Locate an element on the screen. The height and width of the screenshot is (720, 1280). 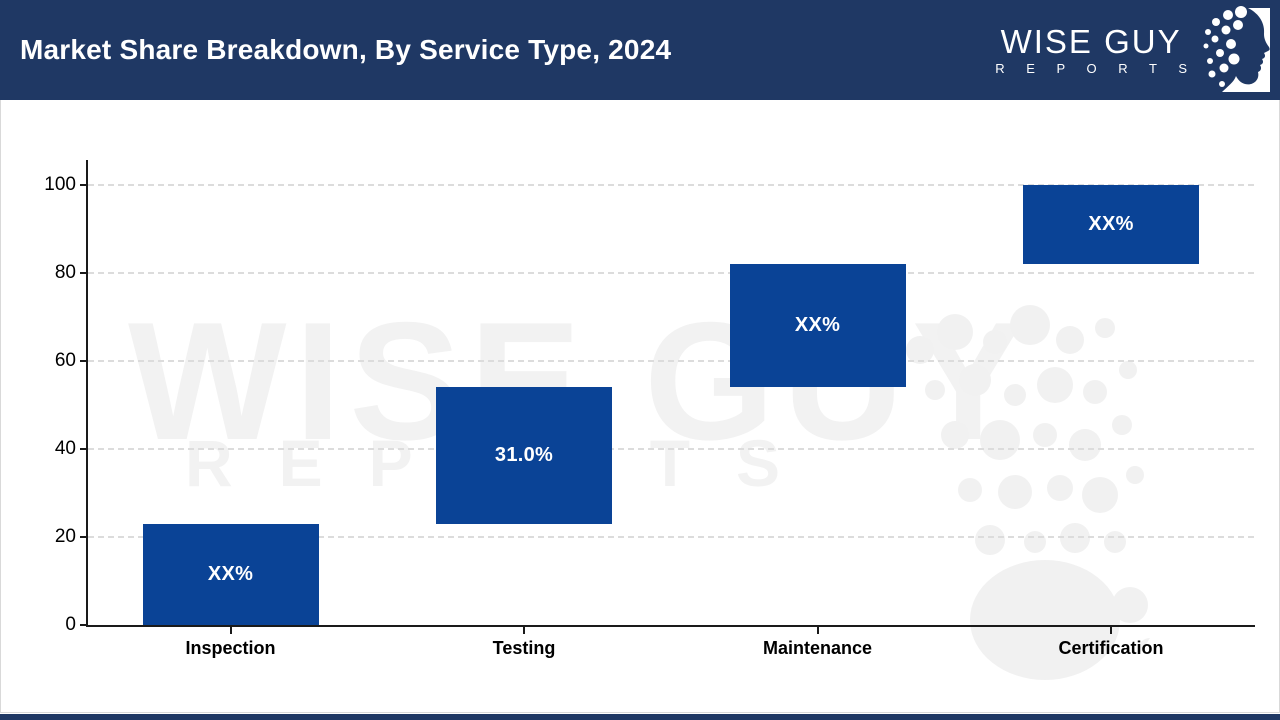
x-axis-label: Inspection is located at coordinates (230, 648).